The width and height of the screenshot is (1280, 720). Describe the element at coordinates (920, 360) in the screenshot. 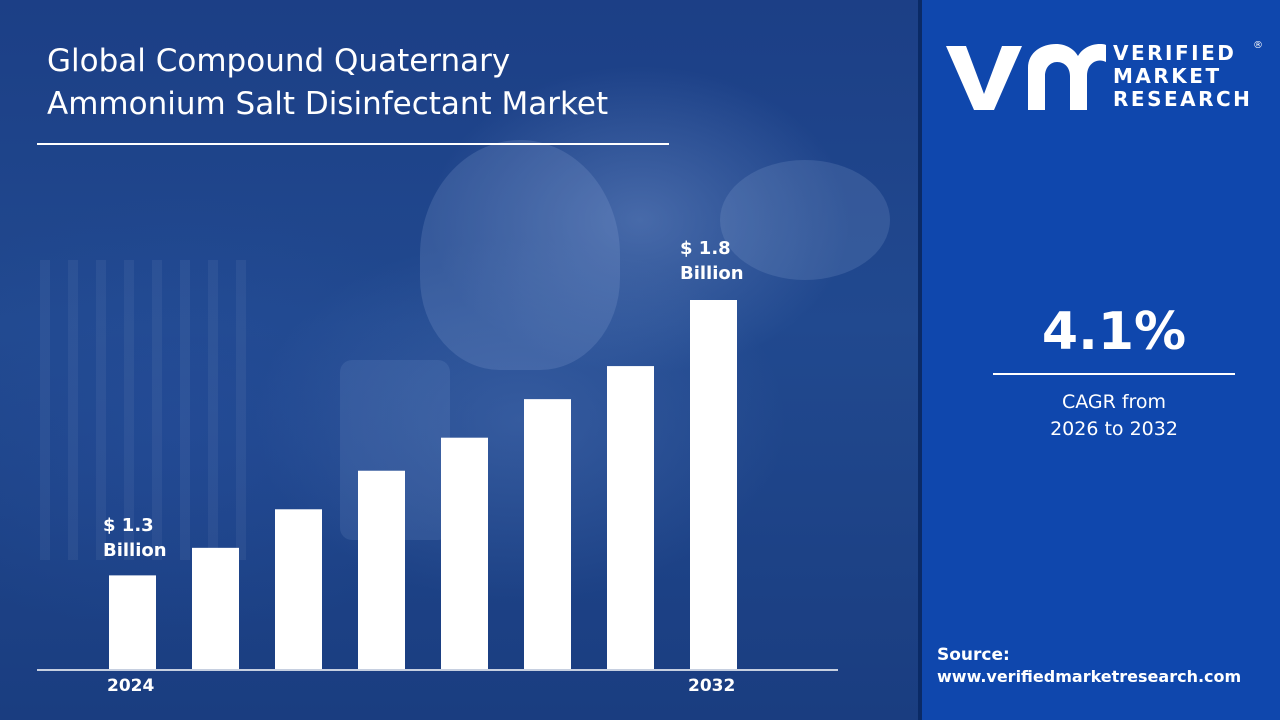

I see `panel-divider` at that location.